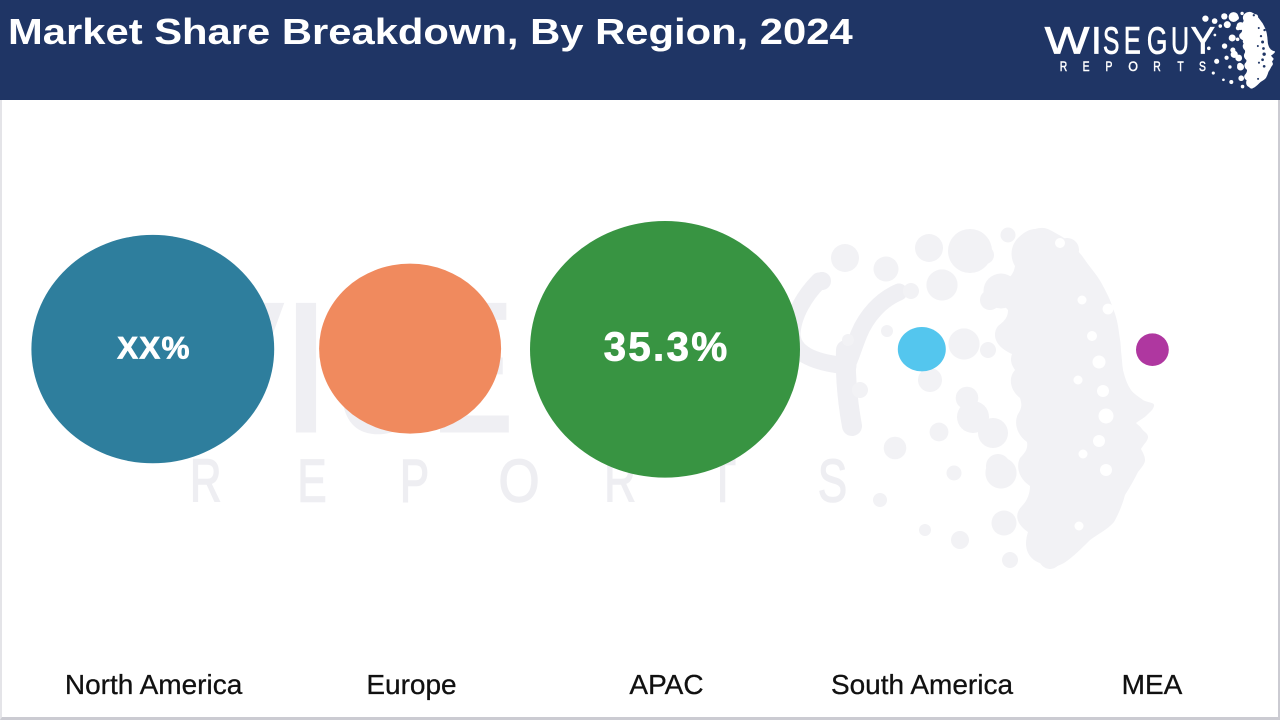 This screenshot has width=1280, height=720. Describe the element at coordinates (411, 684) in the screenshot. I see `svg-text: Europe` at that location.